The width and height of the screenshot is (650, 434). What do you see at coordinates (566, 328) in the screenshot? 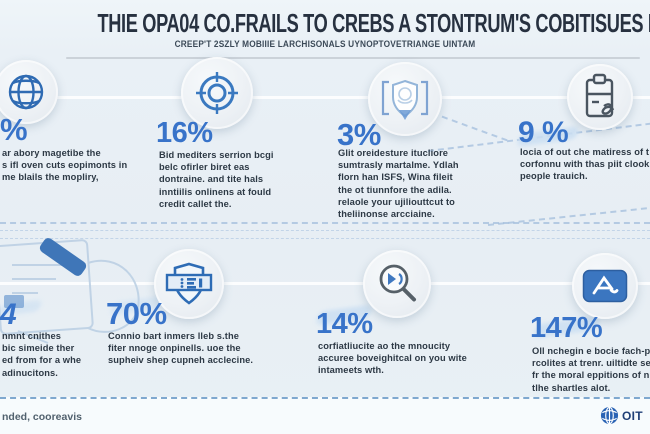
I see `stat8-value: 147%` at bounding box center [566, 328].